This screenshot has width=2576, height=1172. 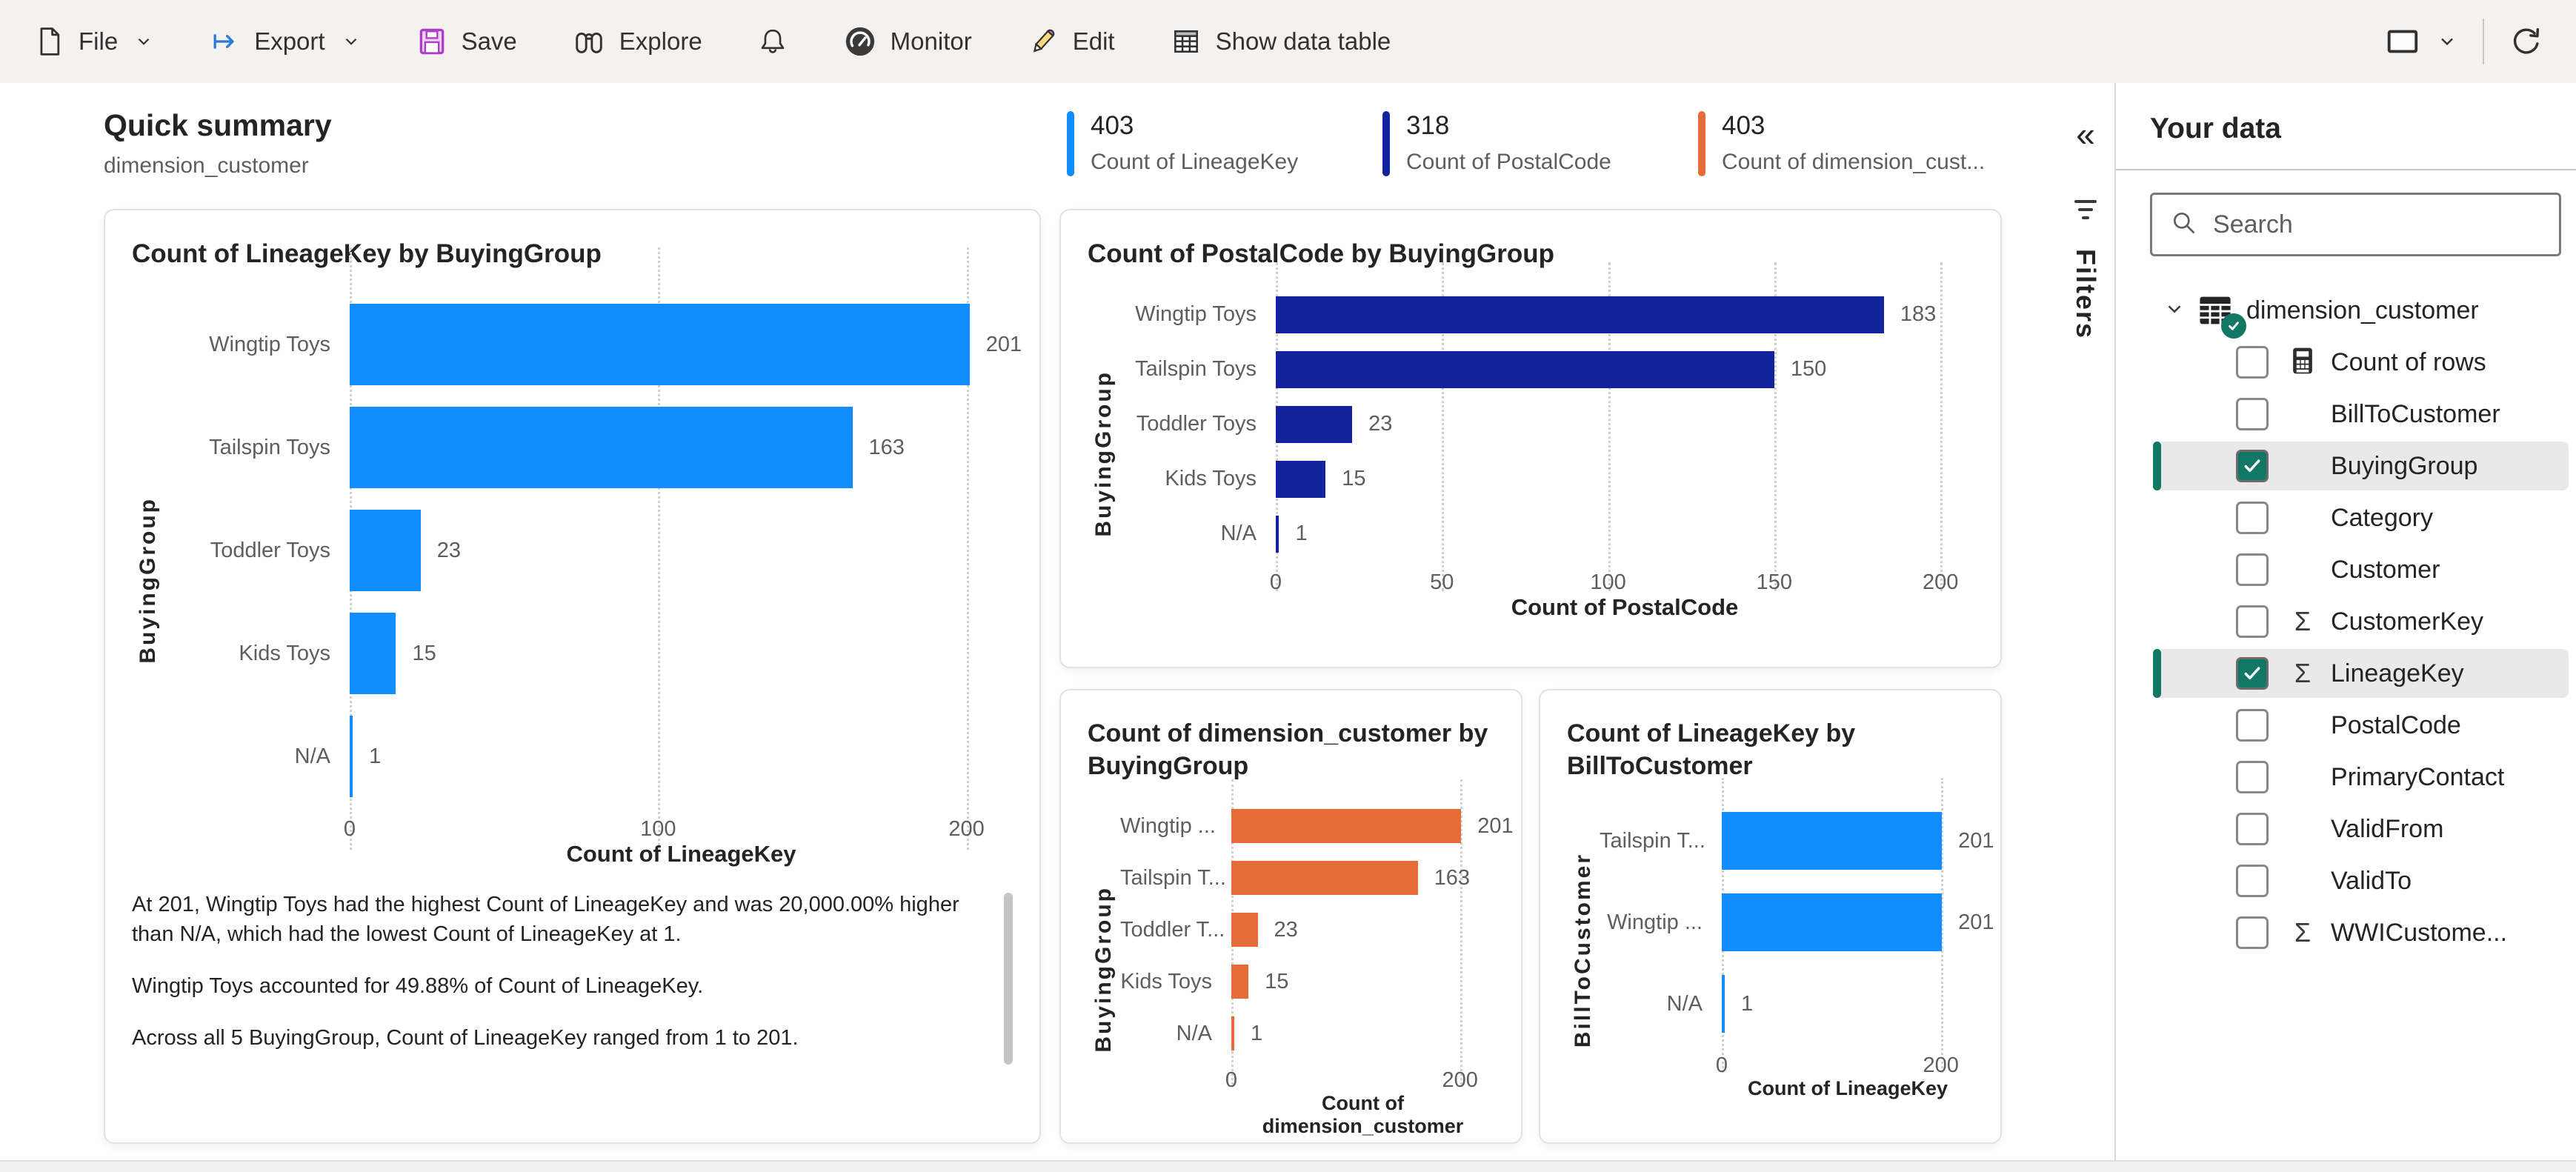 What do you see at coordinates (289, 41) in the screenshot?
I see `export-menu-label: Export` at bounding box center [289, 41].